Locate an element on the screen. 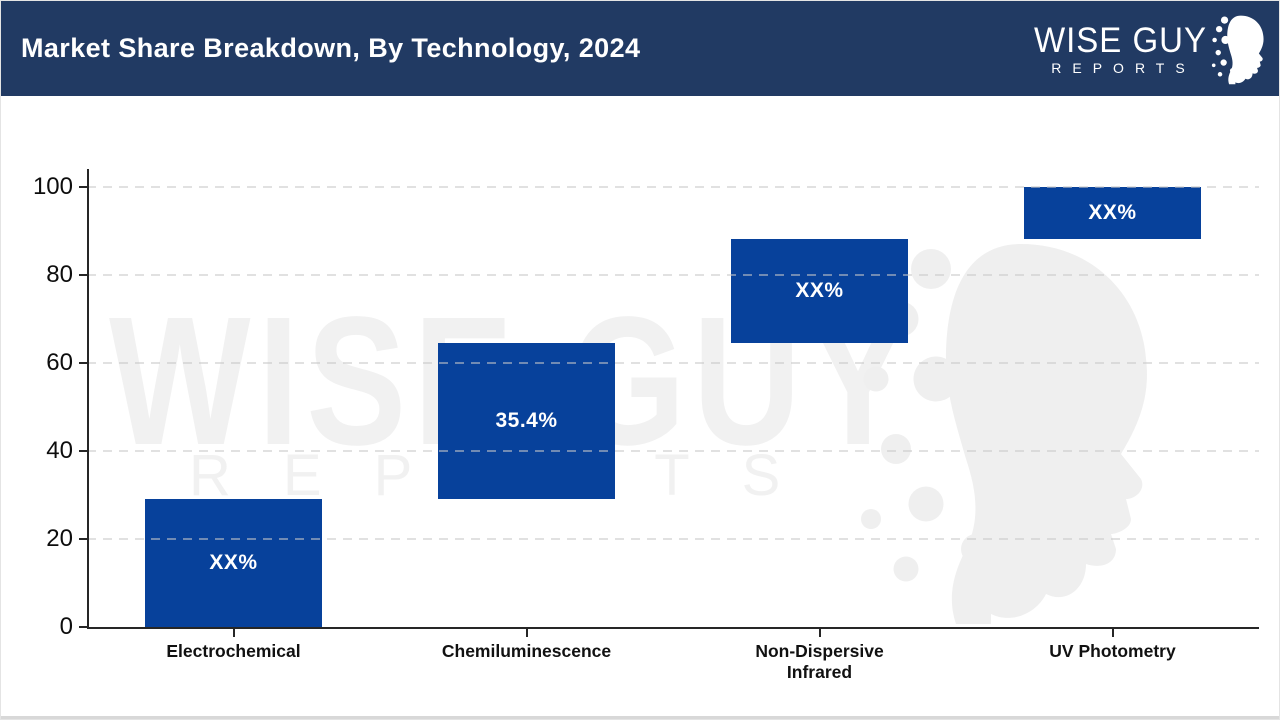 This screenshot has height=720, width=1280. y-tick-label: 0 is located at coordinates (66, 626).